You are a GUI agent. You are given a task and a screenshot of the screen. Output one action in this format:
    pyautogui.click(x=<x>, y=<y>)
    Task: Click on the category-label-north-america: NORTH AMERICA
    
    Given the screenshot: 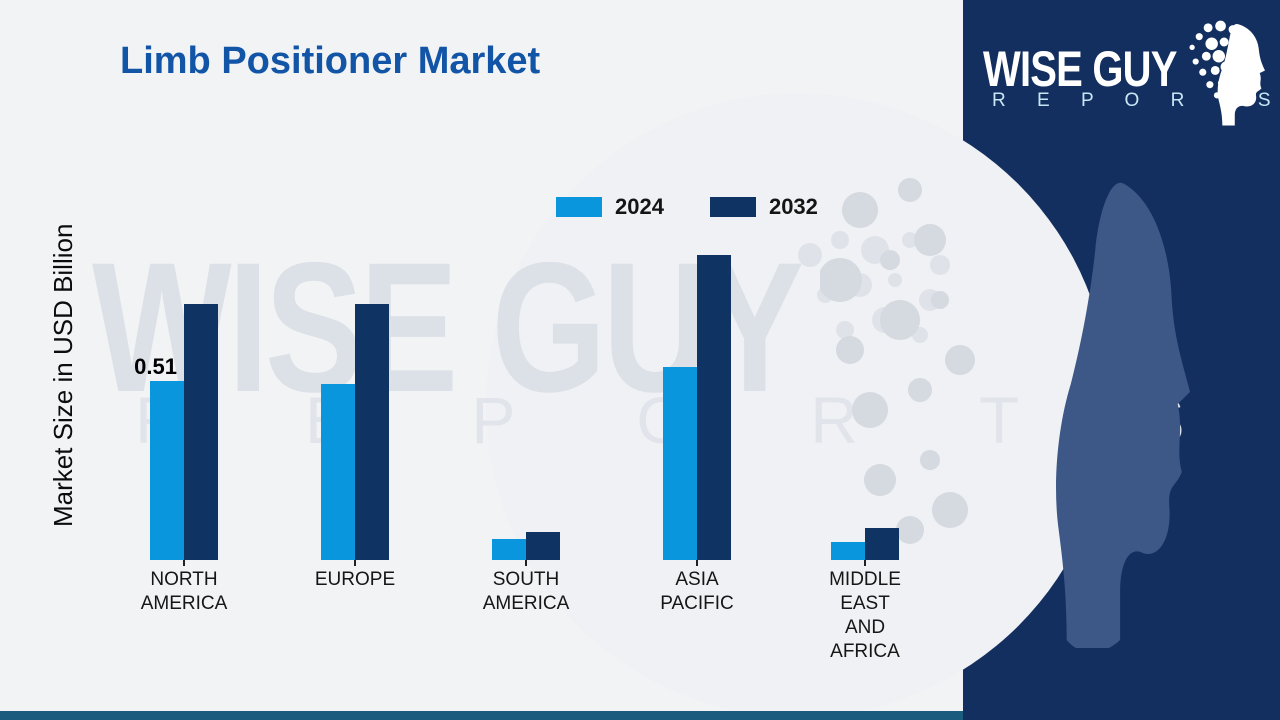 What is the action you would take?
    pyautogui.click(x=184, y=591)
    